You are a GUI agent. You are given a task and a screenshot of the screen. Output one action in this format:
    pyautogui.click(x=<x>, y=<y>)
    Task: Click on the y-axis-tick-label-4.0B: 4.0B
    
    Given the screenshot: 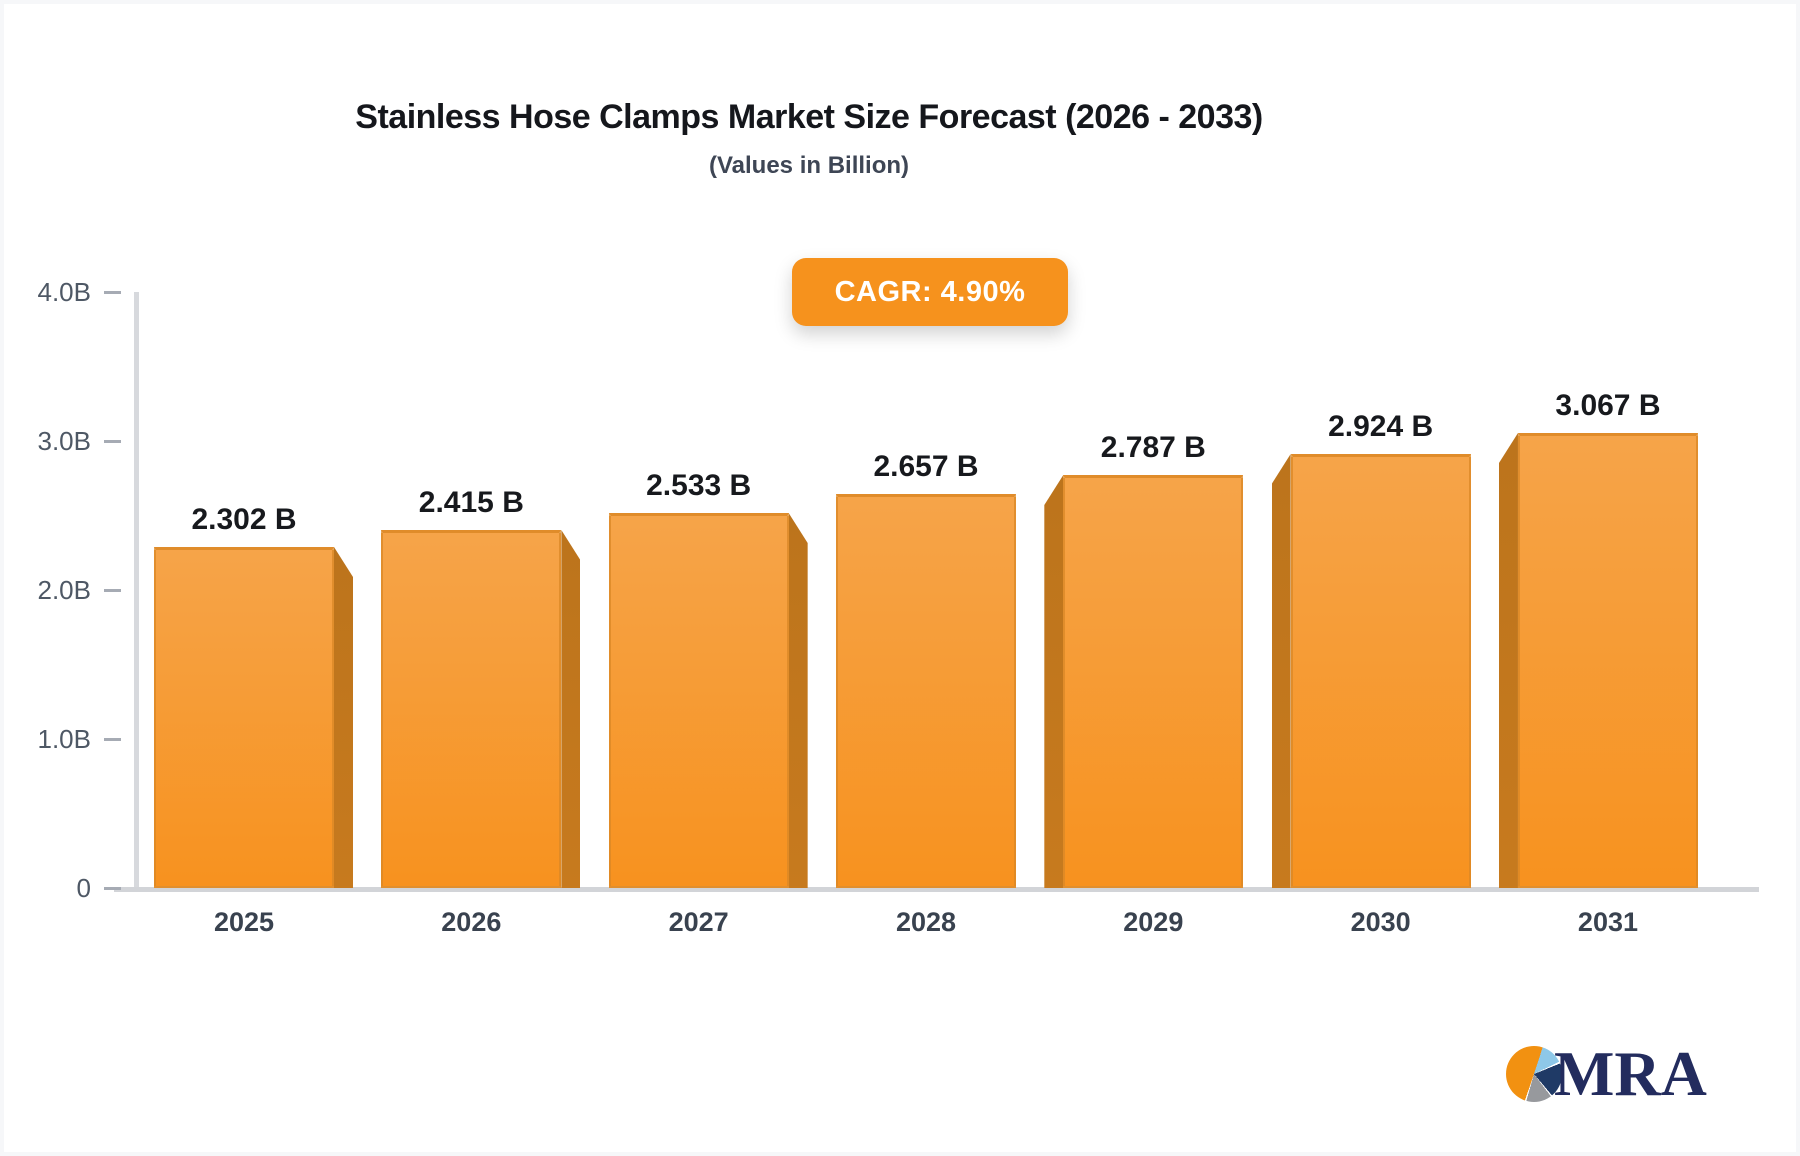 What is the action you would take?
    pyautogui.click(x=64, y=292)
    